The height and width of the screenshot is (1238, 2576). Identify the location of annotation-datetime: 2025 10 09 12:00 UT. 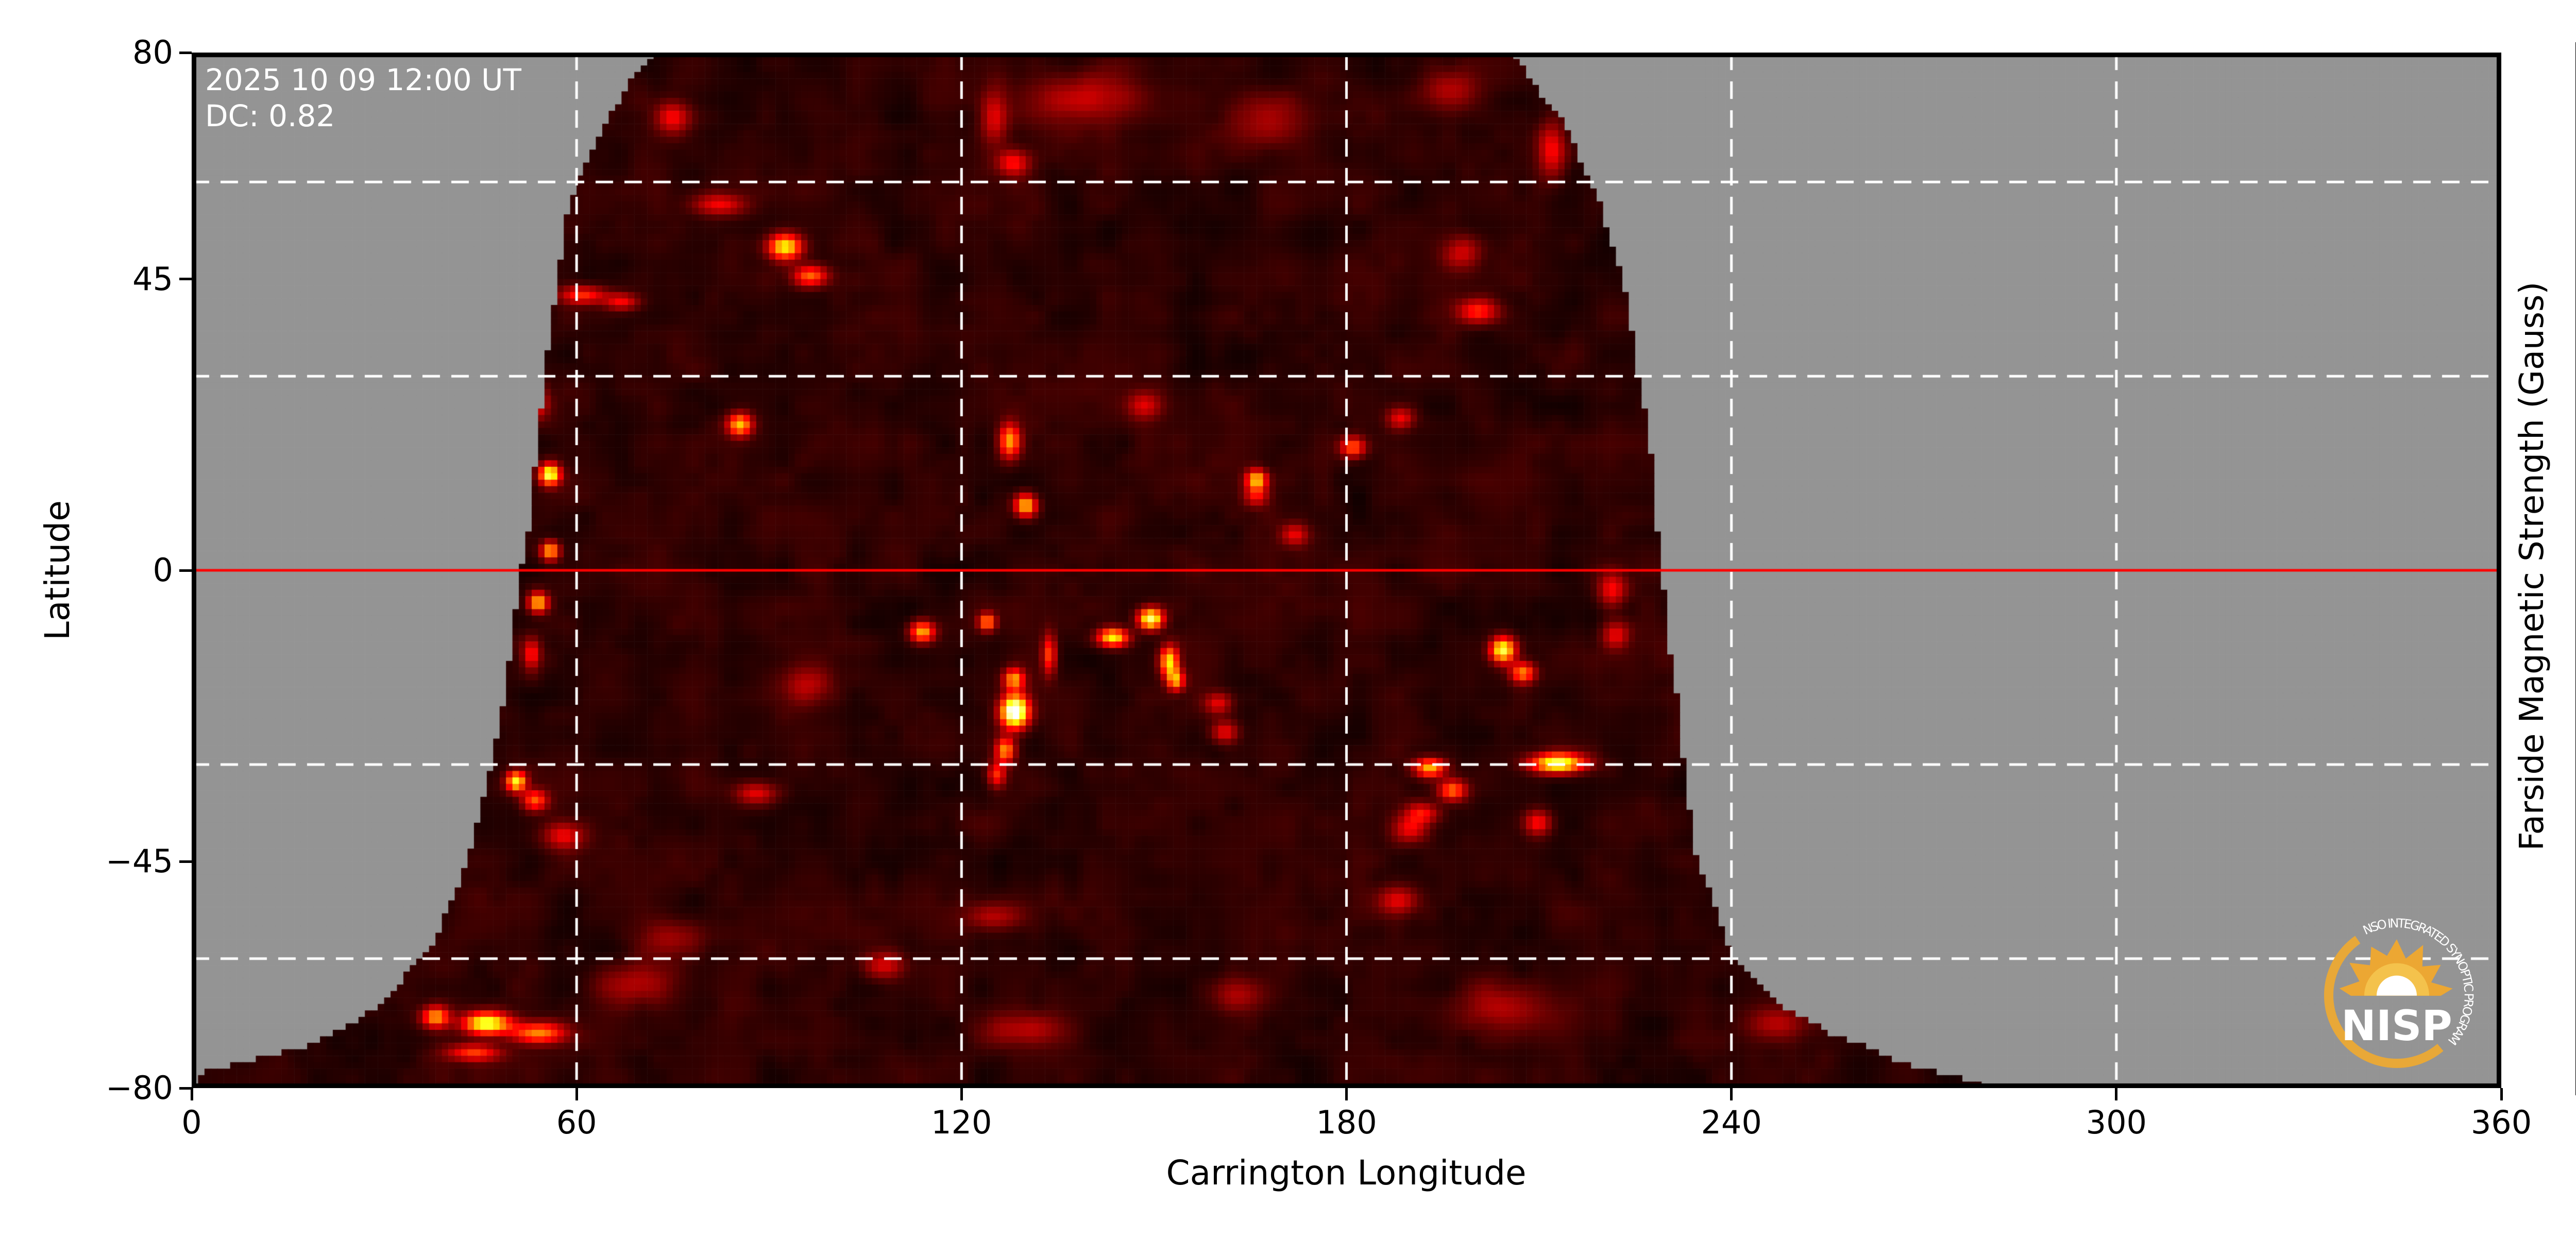
(363, 79).